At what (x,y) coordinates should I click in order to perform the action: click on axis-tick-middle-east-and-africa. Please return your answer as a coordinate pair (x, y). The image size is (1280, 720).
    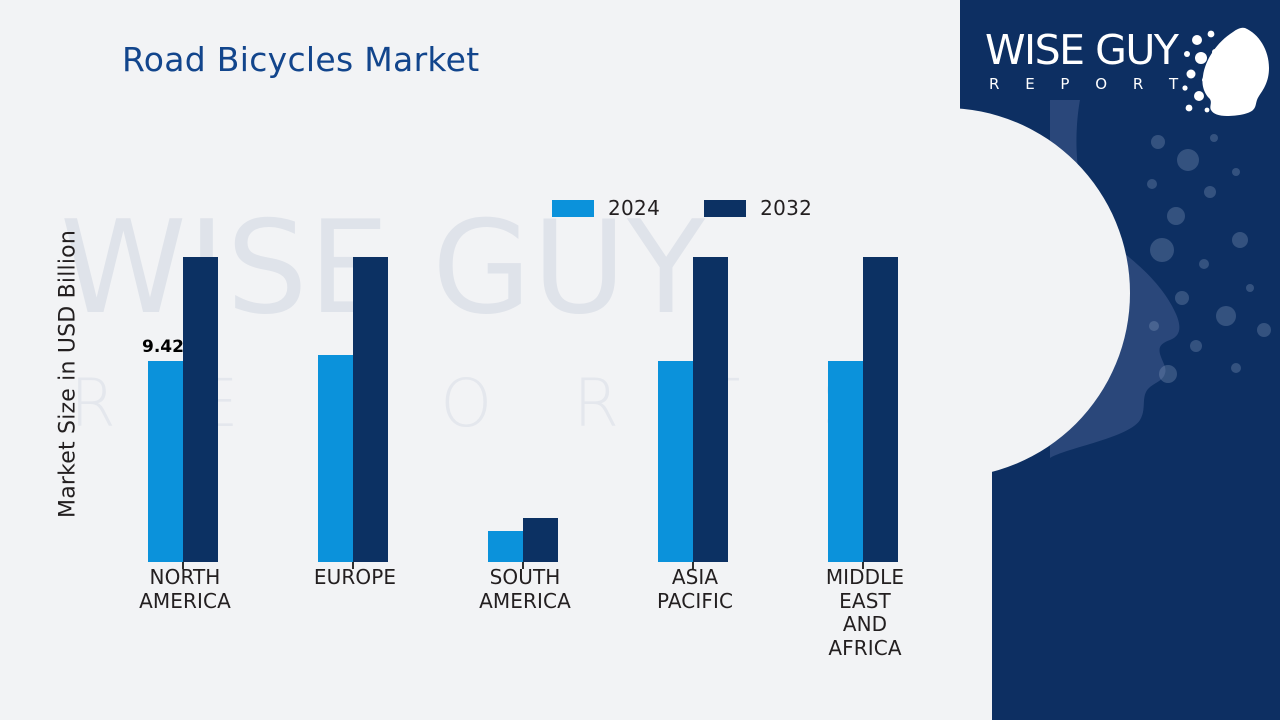
    Looking at the image, I should click on (863, 565).